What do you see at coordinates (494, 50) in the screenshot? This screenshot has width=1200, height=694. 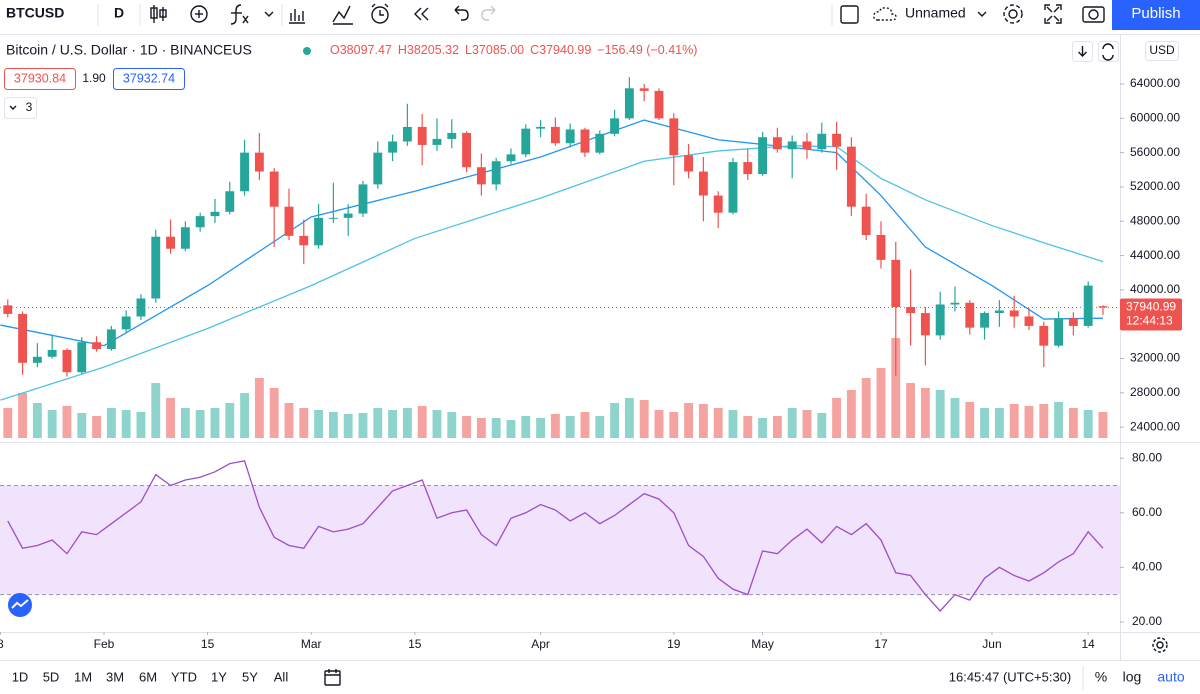 I see `ohlc-value: L37085.00` at bounding box center [494, 50].